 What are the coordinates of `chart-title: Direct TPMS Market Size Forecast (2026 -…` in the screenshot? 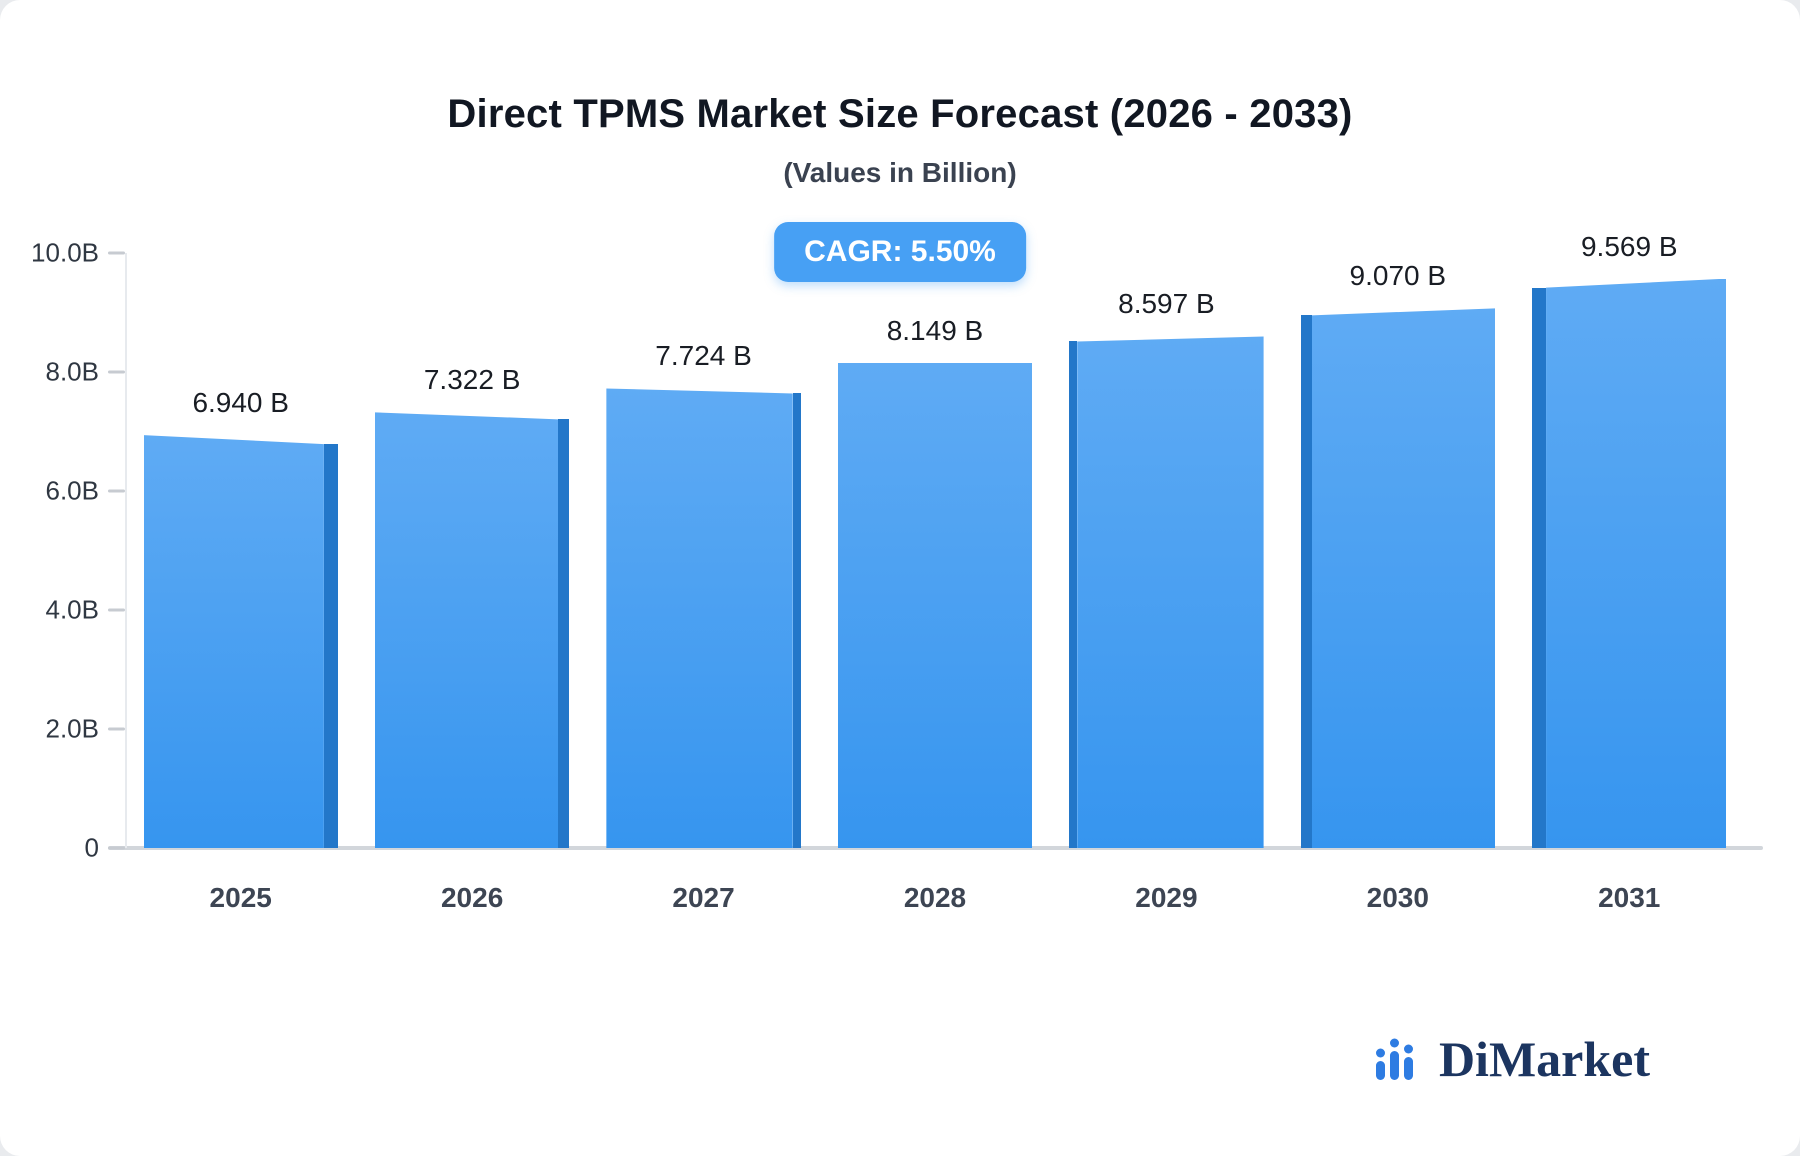 It's located at (900, 114).